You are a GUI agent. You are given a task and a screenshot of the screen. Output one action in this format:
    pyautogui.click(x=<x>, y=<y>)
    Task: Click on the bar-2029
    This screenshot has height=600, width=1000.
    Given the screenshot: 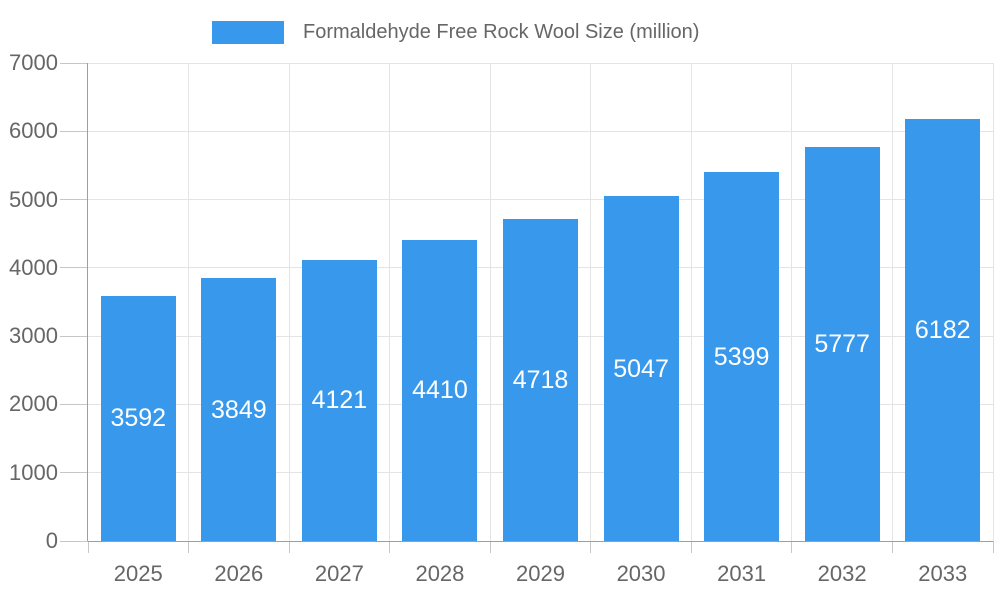 What is the action you would take?
    pyautogui.click(x=540, y=379)
    